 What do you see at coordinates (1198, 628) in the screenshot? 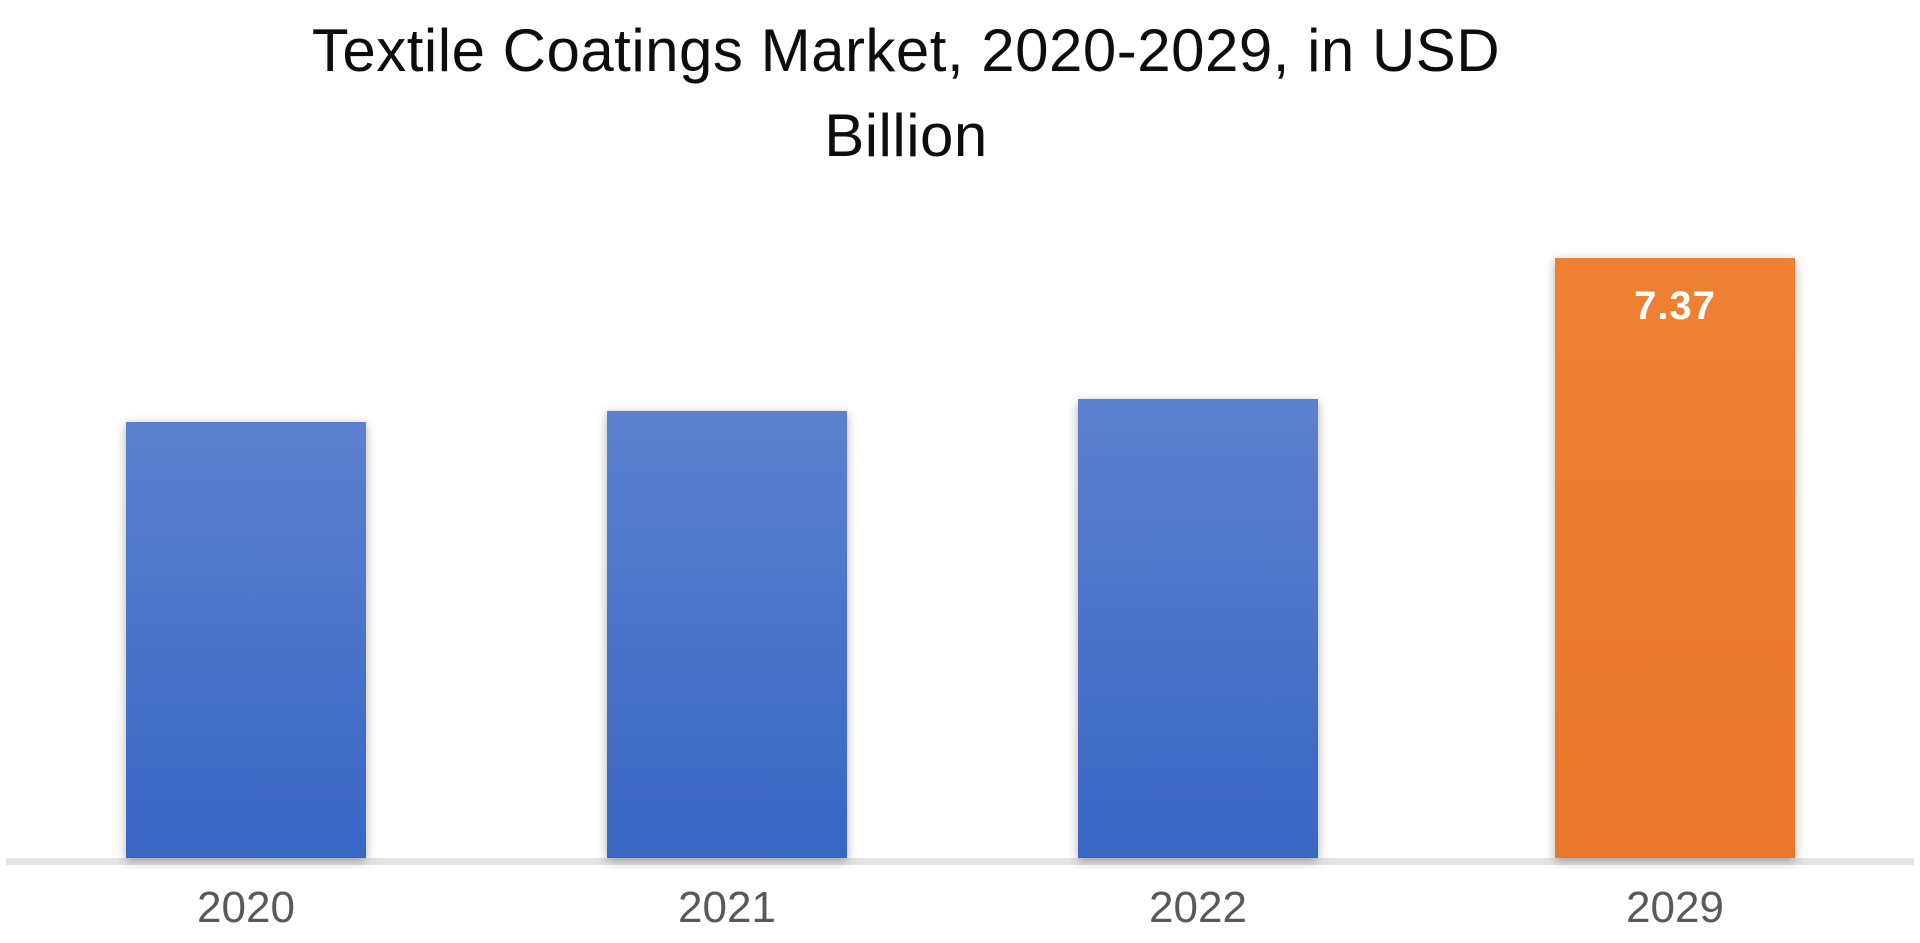
I see `bar-2022` at bounding box center [1198, 628].